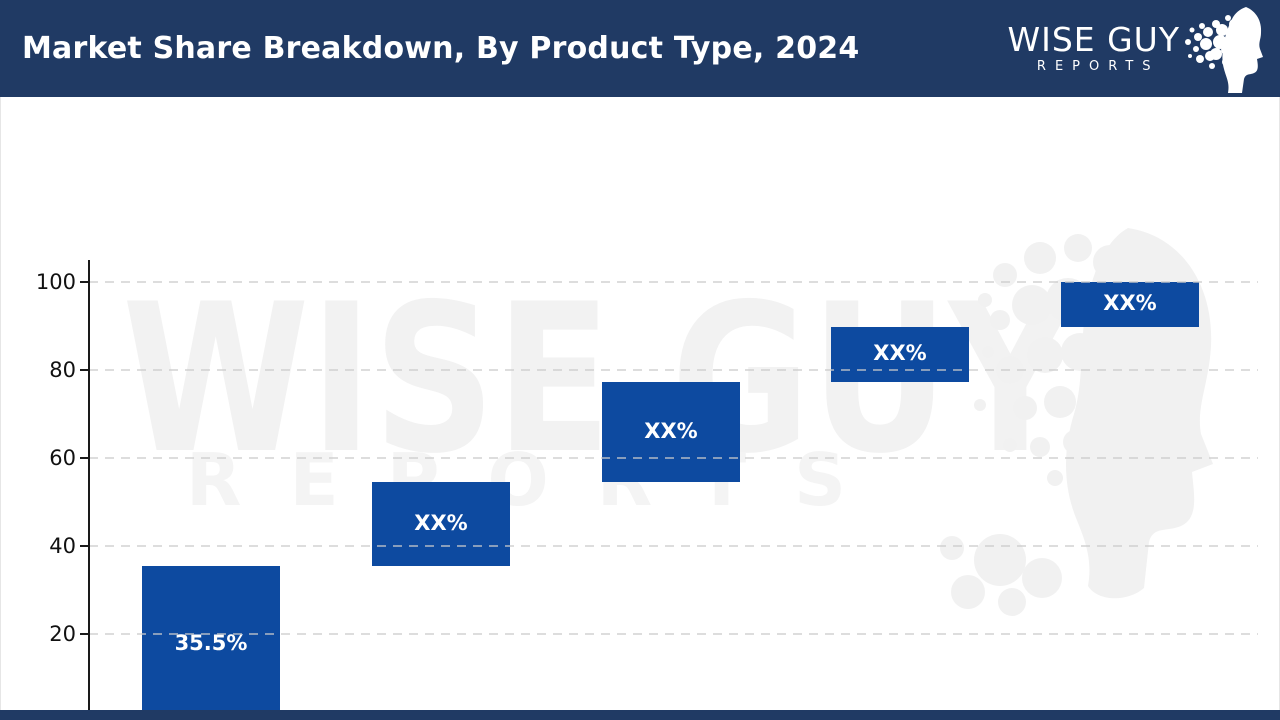  I want to click on footer-bar, so click(640, 715).